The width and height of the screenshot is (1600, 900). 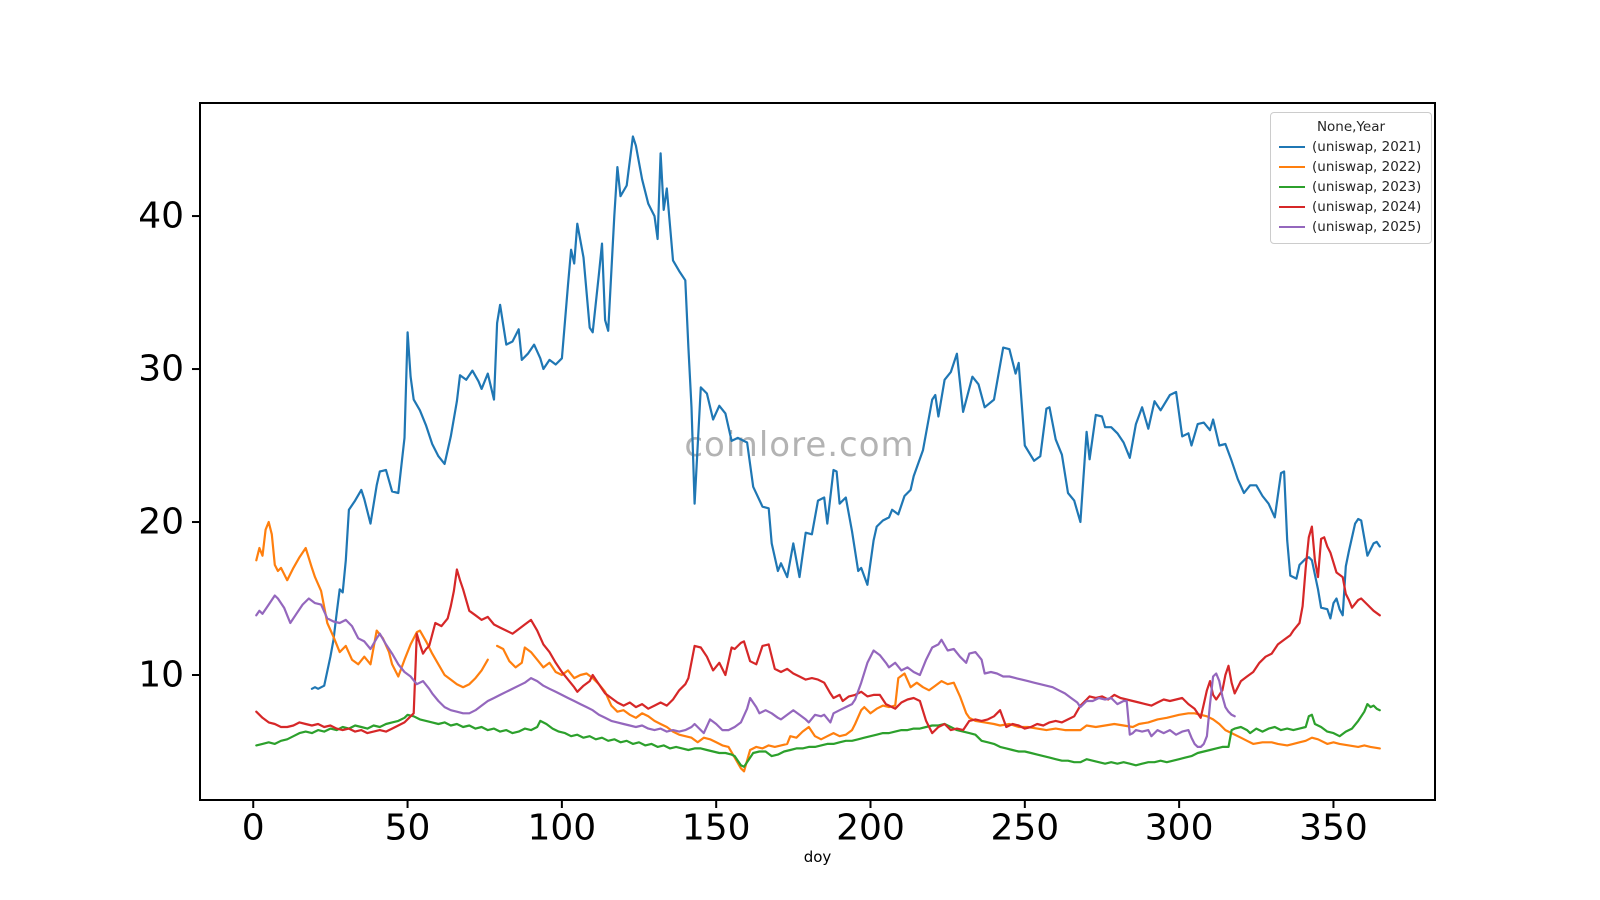 I want to click on x-tick-label: 300, so click(x=1179, y=828).